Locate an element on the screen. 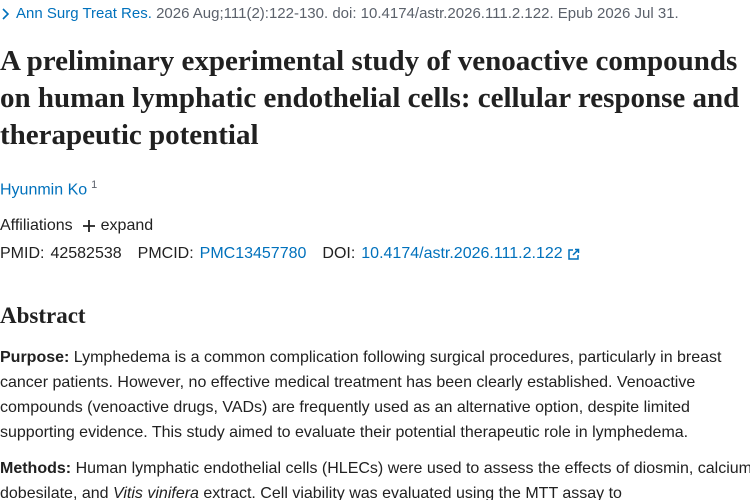 The image size is (750, 500). identifier: PMID: 42582538 is located at coordinates (61, 254).